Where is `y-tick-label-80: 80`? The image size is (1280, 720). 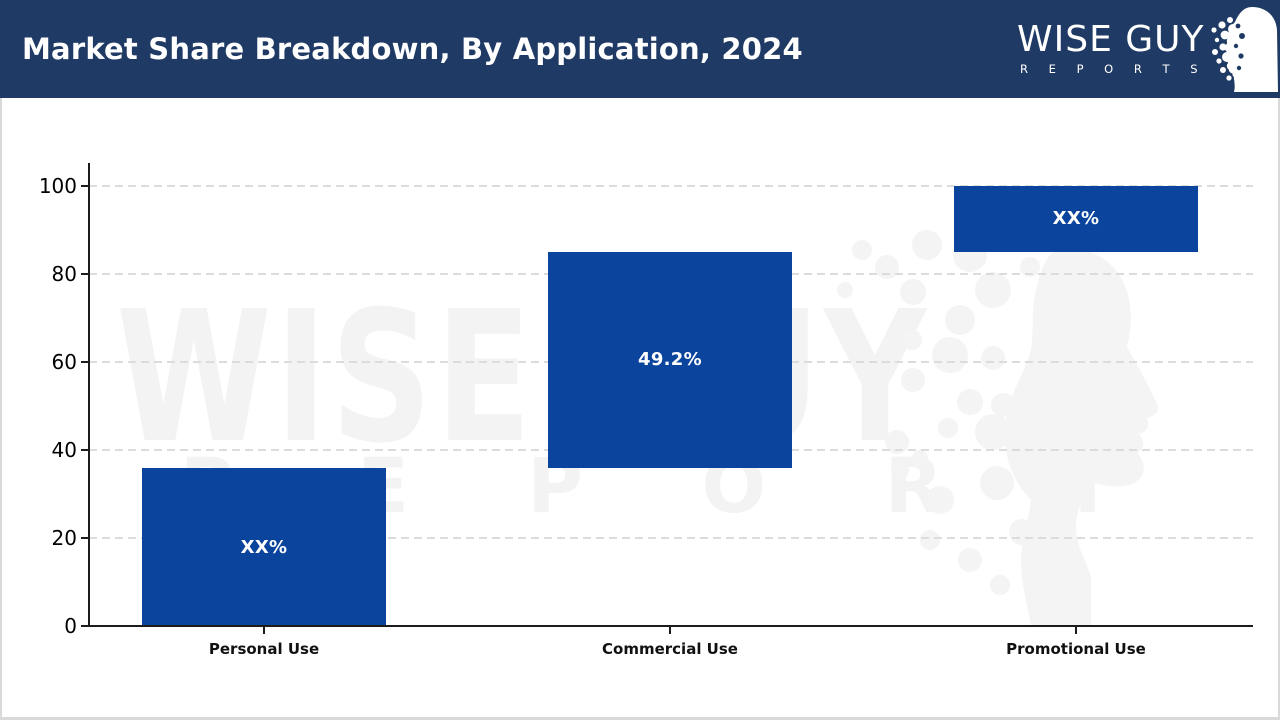
y-tick-label-80: 80 is located at coordinates (64, 274).